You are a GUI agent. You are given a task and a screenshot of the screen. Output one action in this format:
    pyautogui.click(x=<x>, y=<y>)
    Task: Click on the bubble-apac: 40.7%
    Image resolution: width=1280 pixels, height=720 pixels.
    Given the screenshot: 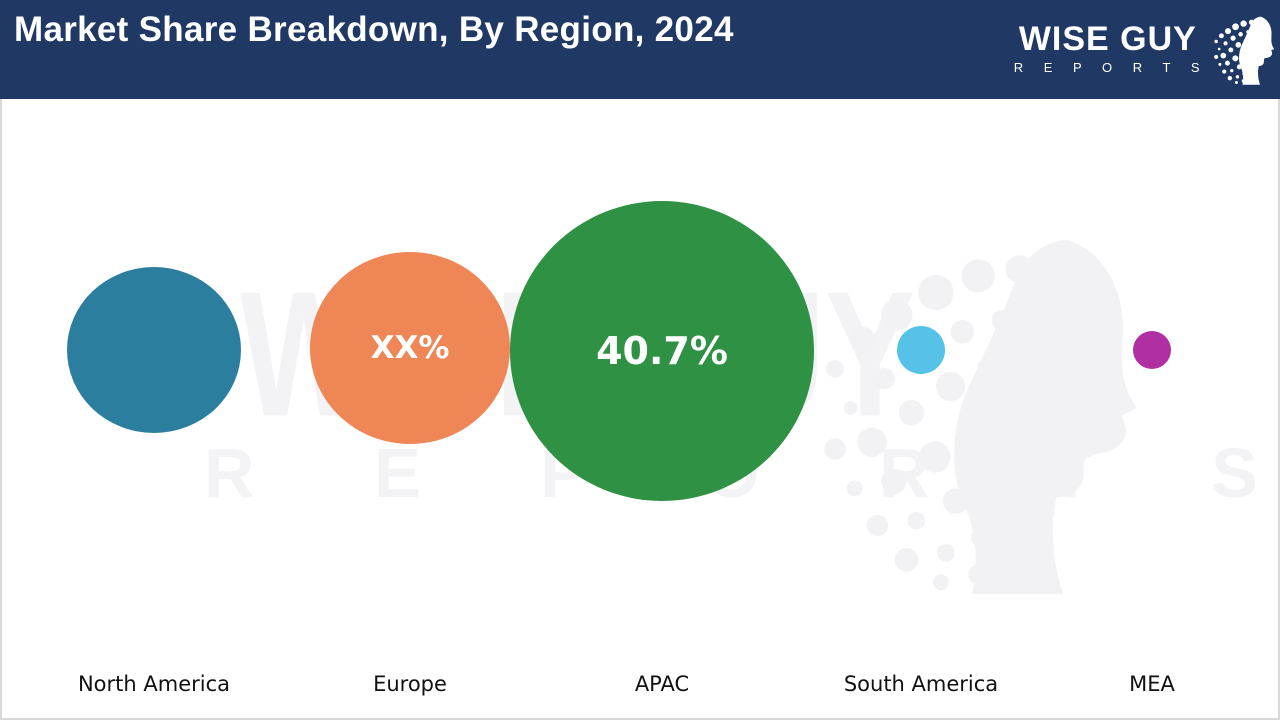 What is the action you would take?
    pyautogui.click(x=662, y=351)
    